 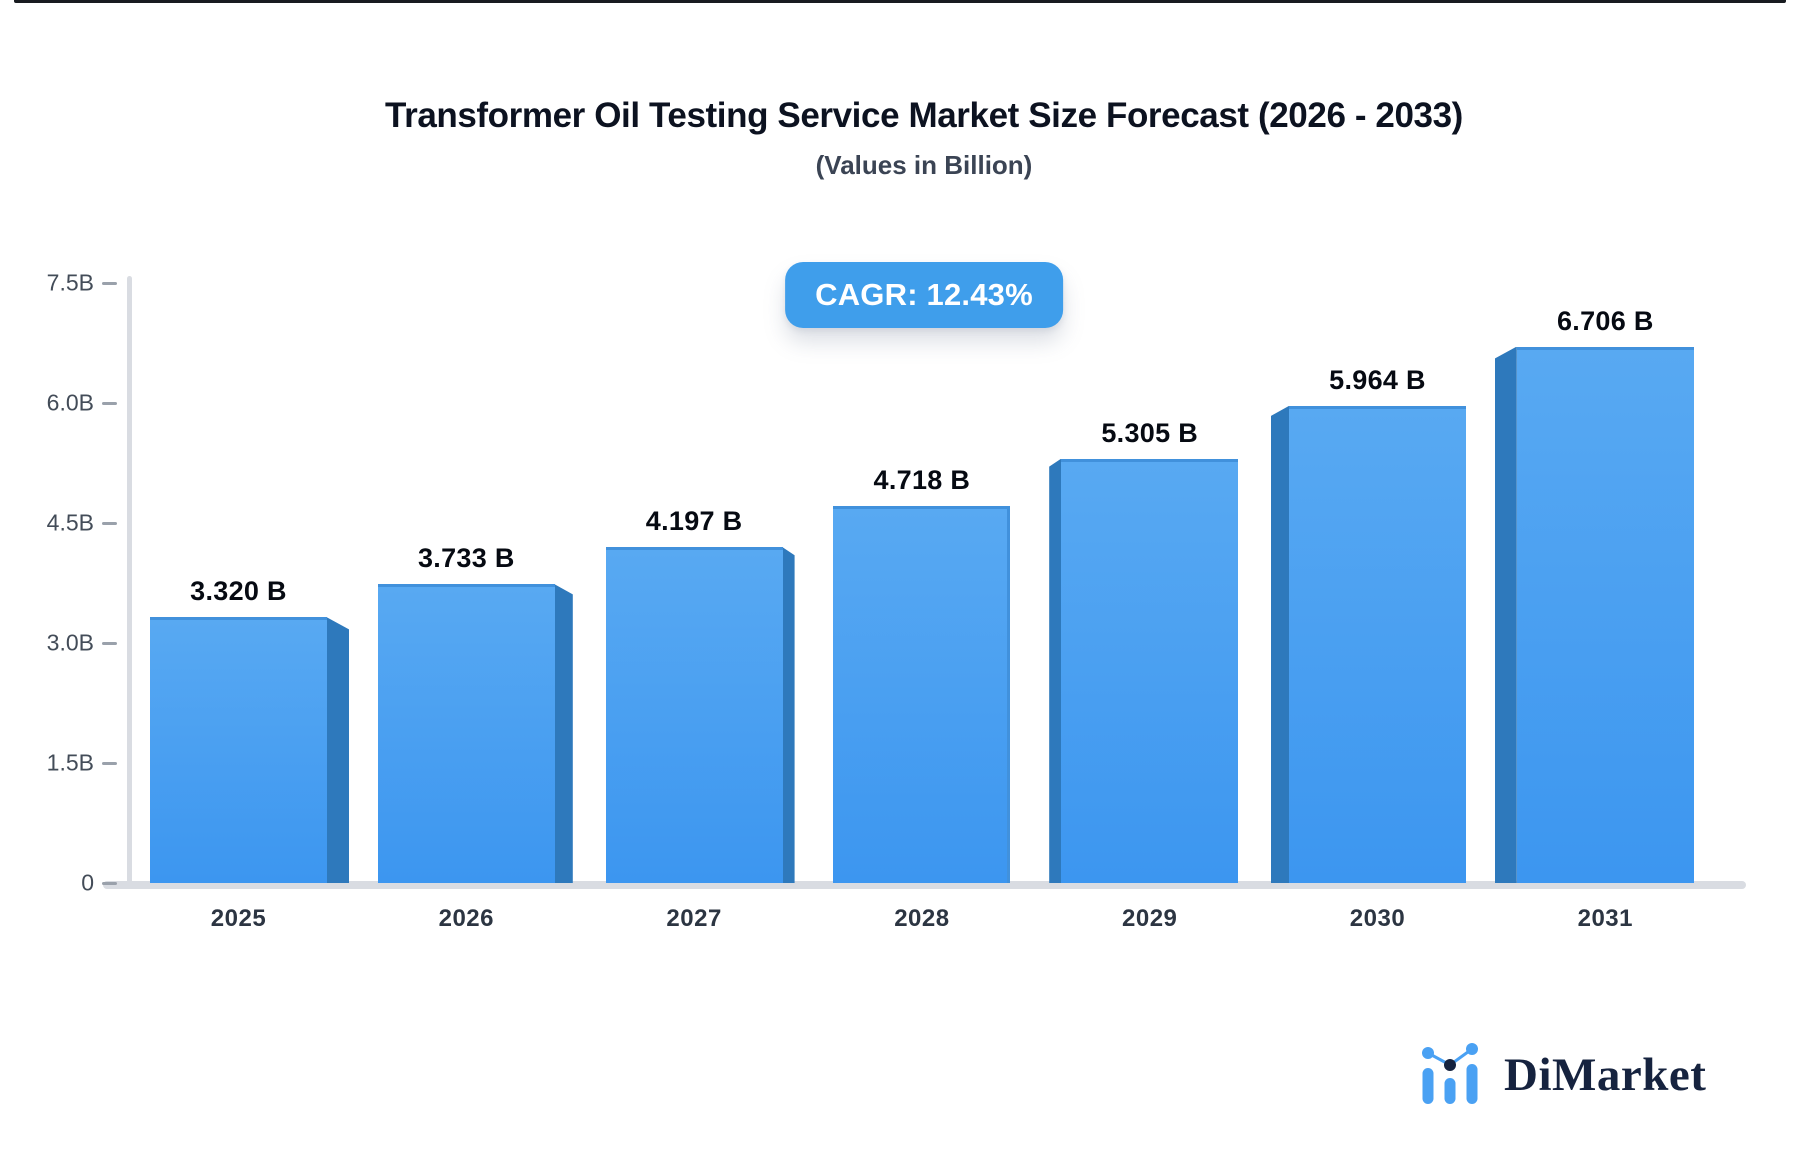 What do you see at coordinates (694, 715) in the screenshot?
I see `bar-2027` at bounding box center [694, 715].